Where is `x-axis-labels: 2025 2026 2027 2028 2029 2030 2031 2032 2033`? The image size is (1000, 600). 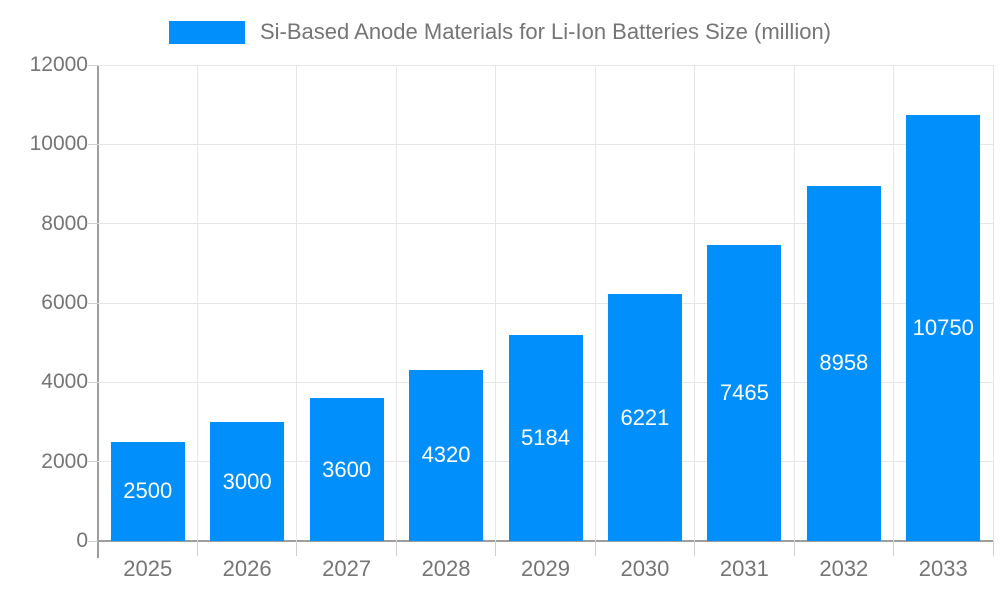
x-axis-labels: 2025 2026 2027 2028 2029 2030 2031 2032 2033 is located at coordinates (545, 573).